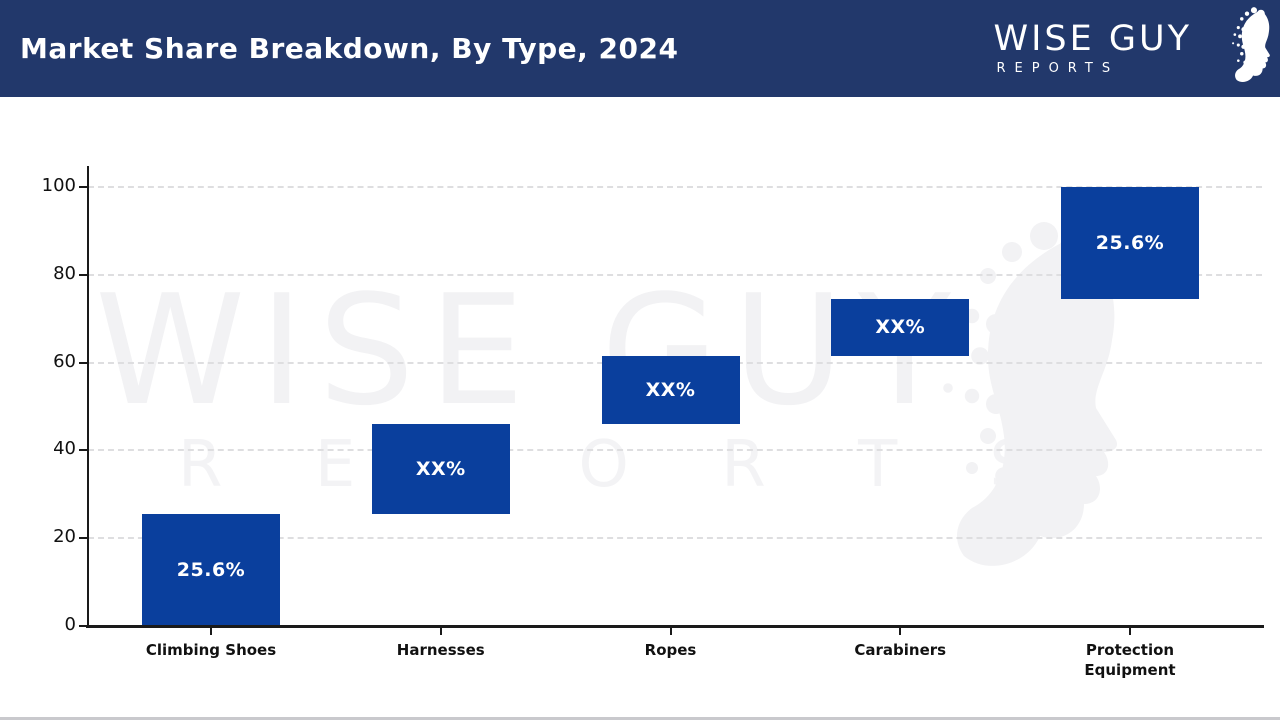 The width and height of the screenshot is (1280, 720). What do you see at coordinates (640, 718) in the screenshot?
I see `bottom-edge-line` at bounding box center [640, 718].